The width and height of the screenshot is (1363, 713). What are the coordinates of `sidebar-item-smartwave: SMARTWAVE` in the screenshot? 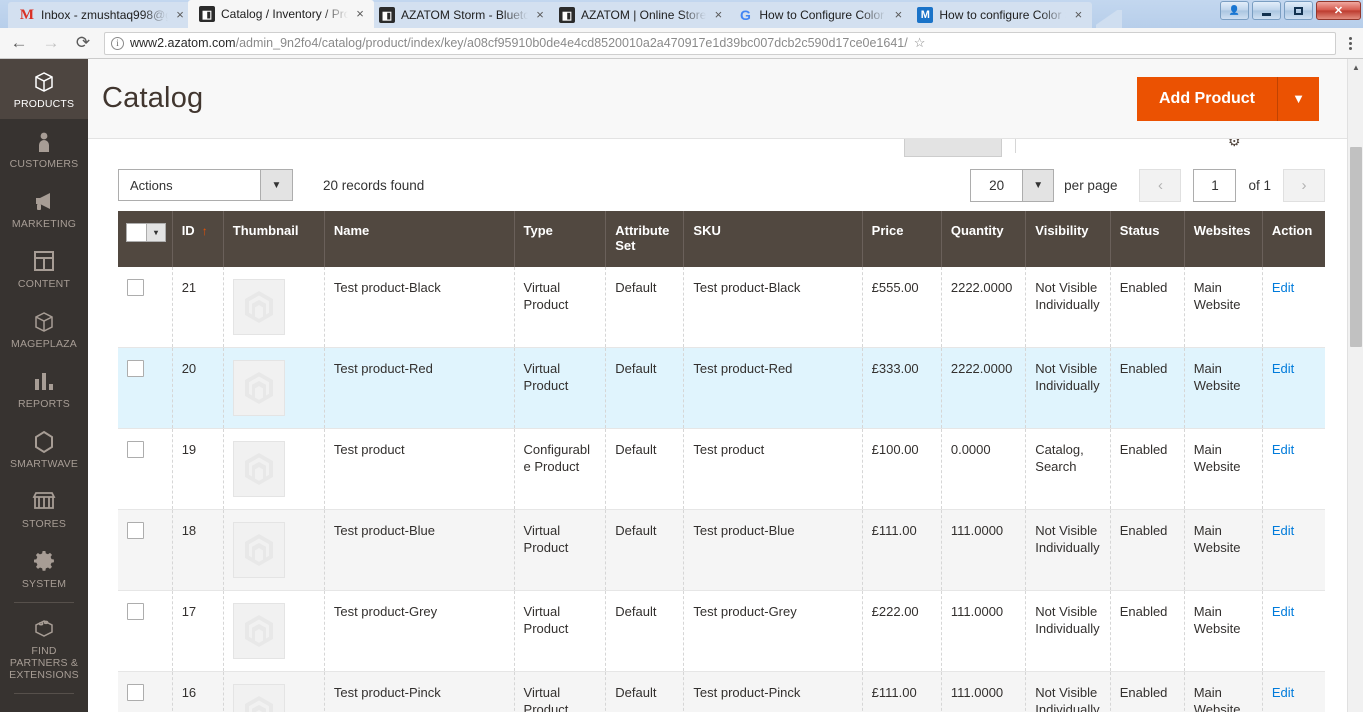 It's located at (44, 449).